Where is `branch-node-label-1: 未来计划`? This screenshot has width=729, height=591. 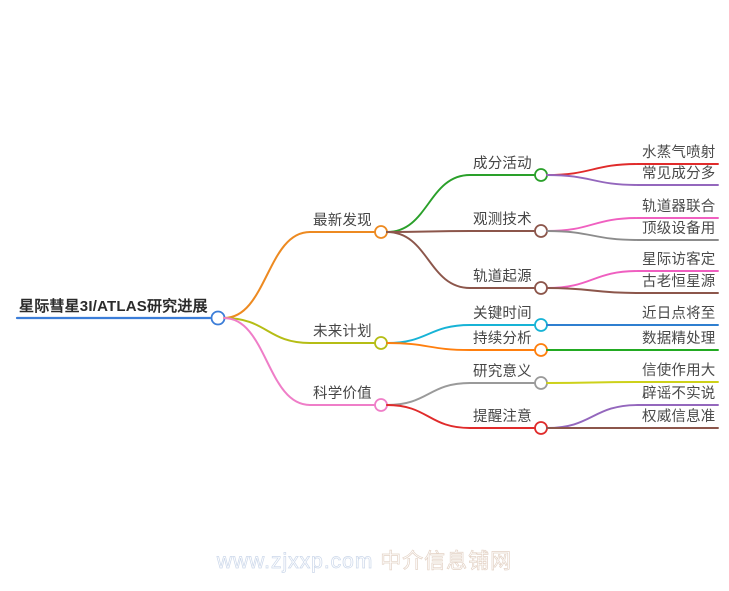
branch-node-label-1: 未来计划 is located at coordinates (342, 332).